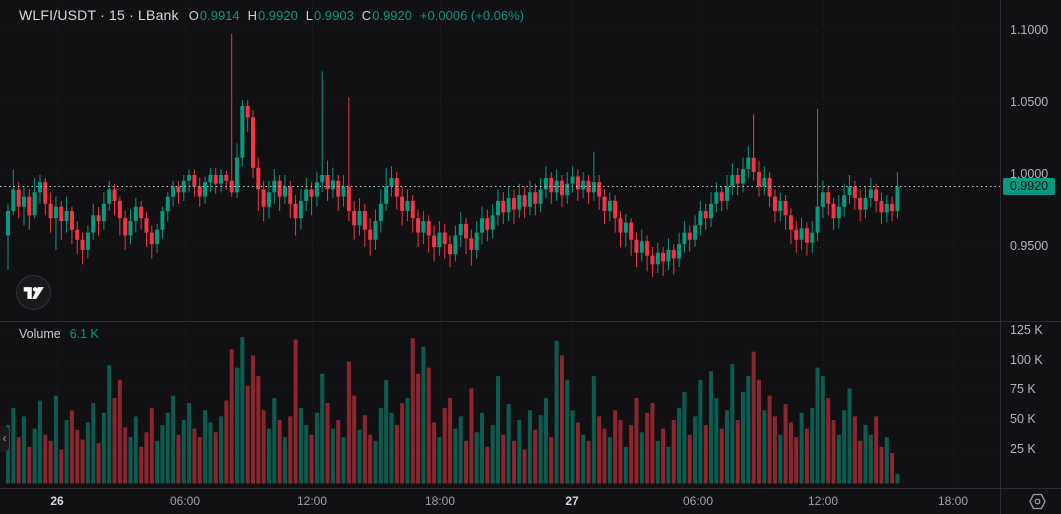 This screenshot has width=1061, height=514. Describe the element at coordinates (472, 15) in the screenshot. I see `change-value: +0.0006 (+0.06%)` at that location.